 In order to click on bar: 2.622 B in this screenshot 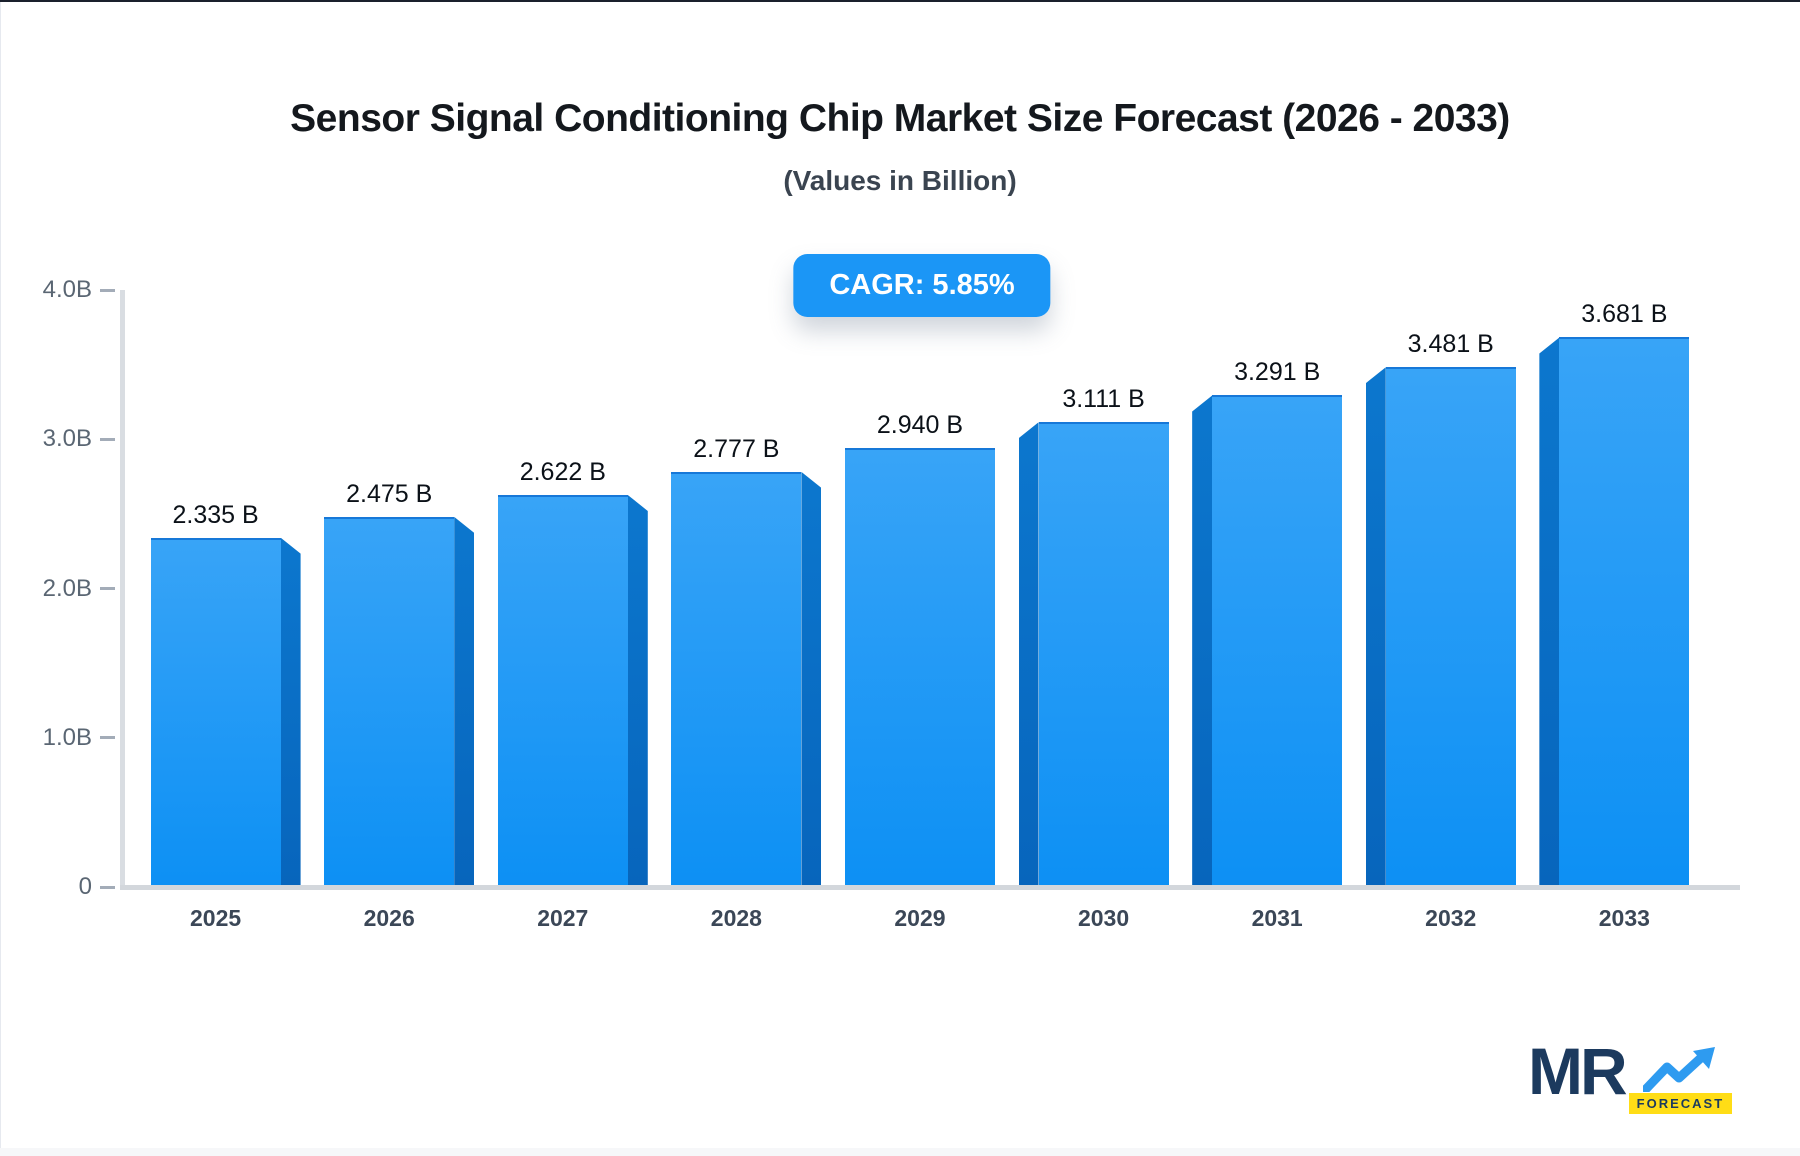, I will do `click(572, 671)`.